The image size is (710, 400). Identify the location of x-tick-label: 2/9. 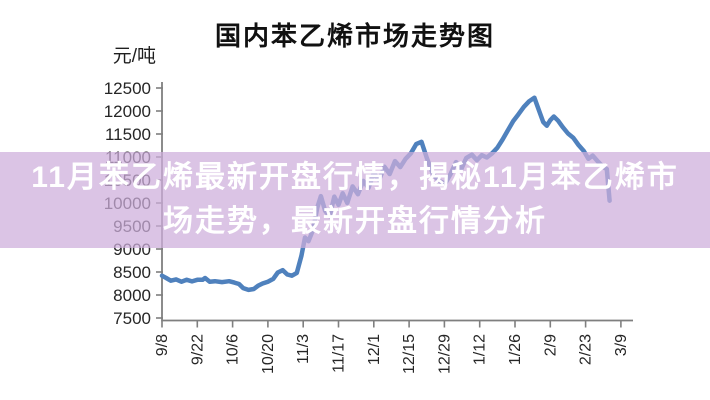
(550, 345).